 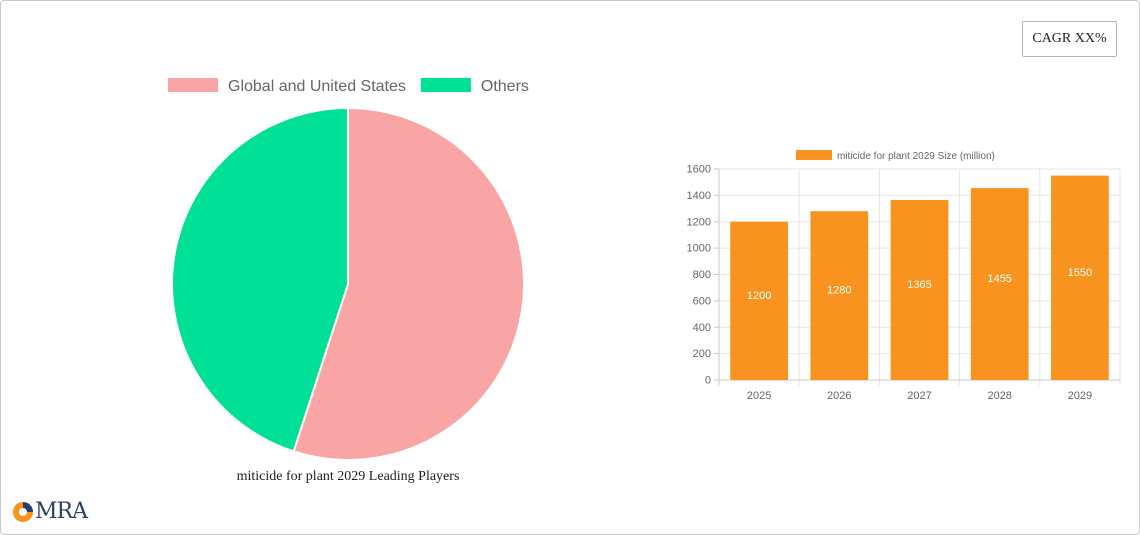 I want to click on y-tick-label: 600, so click(x=702, y=301).